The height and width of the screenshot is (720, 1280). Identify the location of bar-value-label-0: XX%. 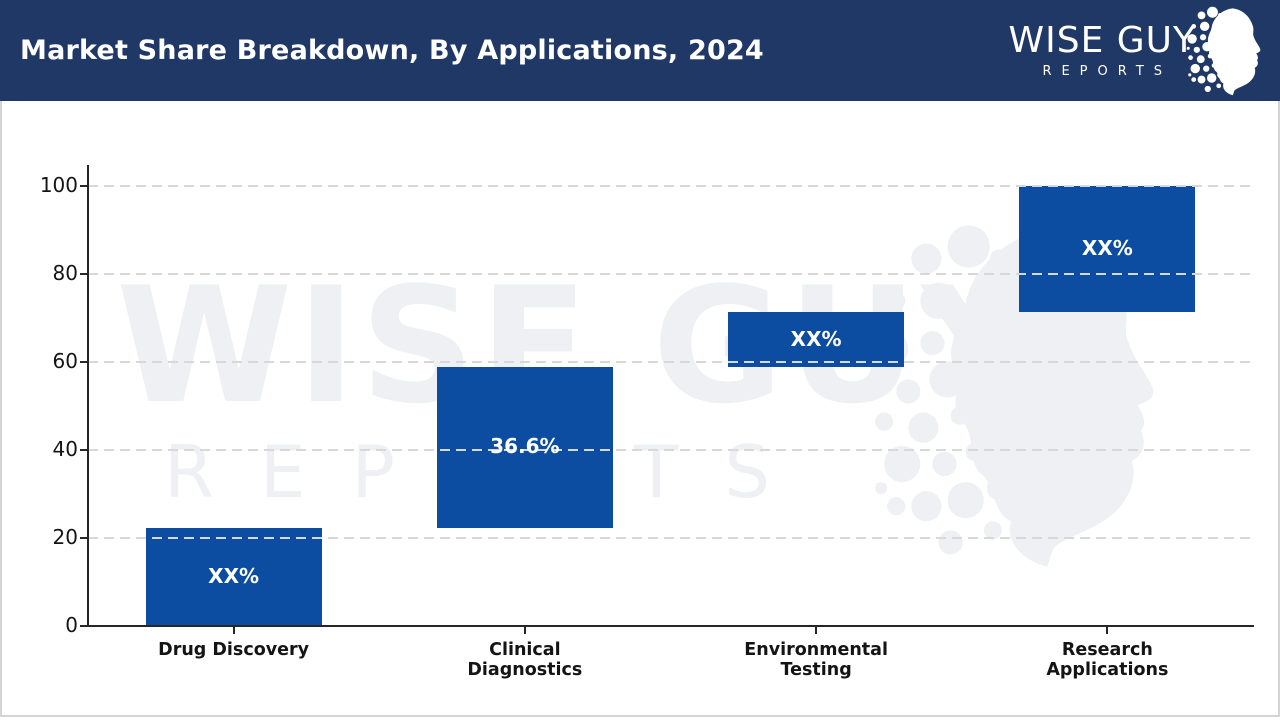
(234, 575).